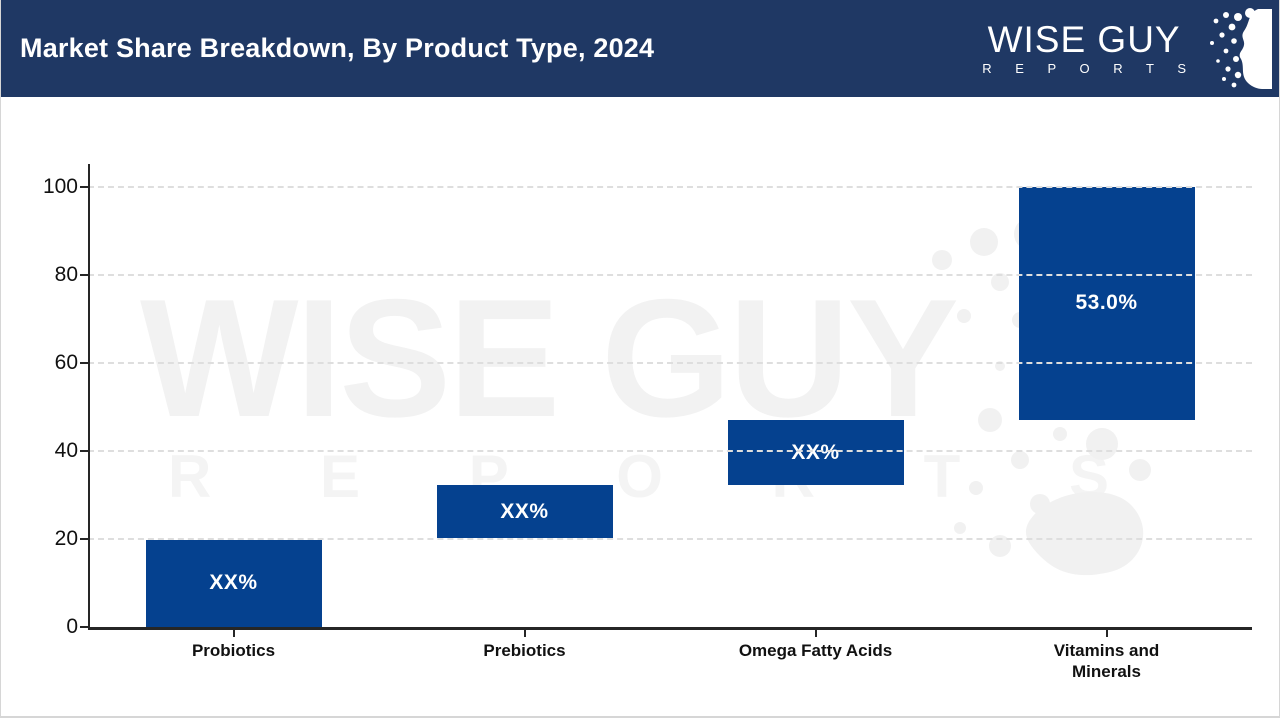  Describe the element at coordinates (89, 396) in the screenshot. I see `y-axis-line` at that location.